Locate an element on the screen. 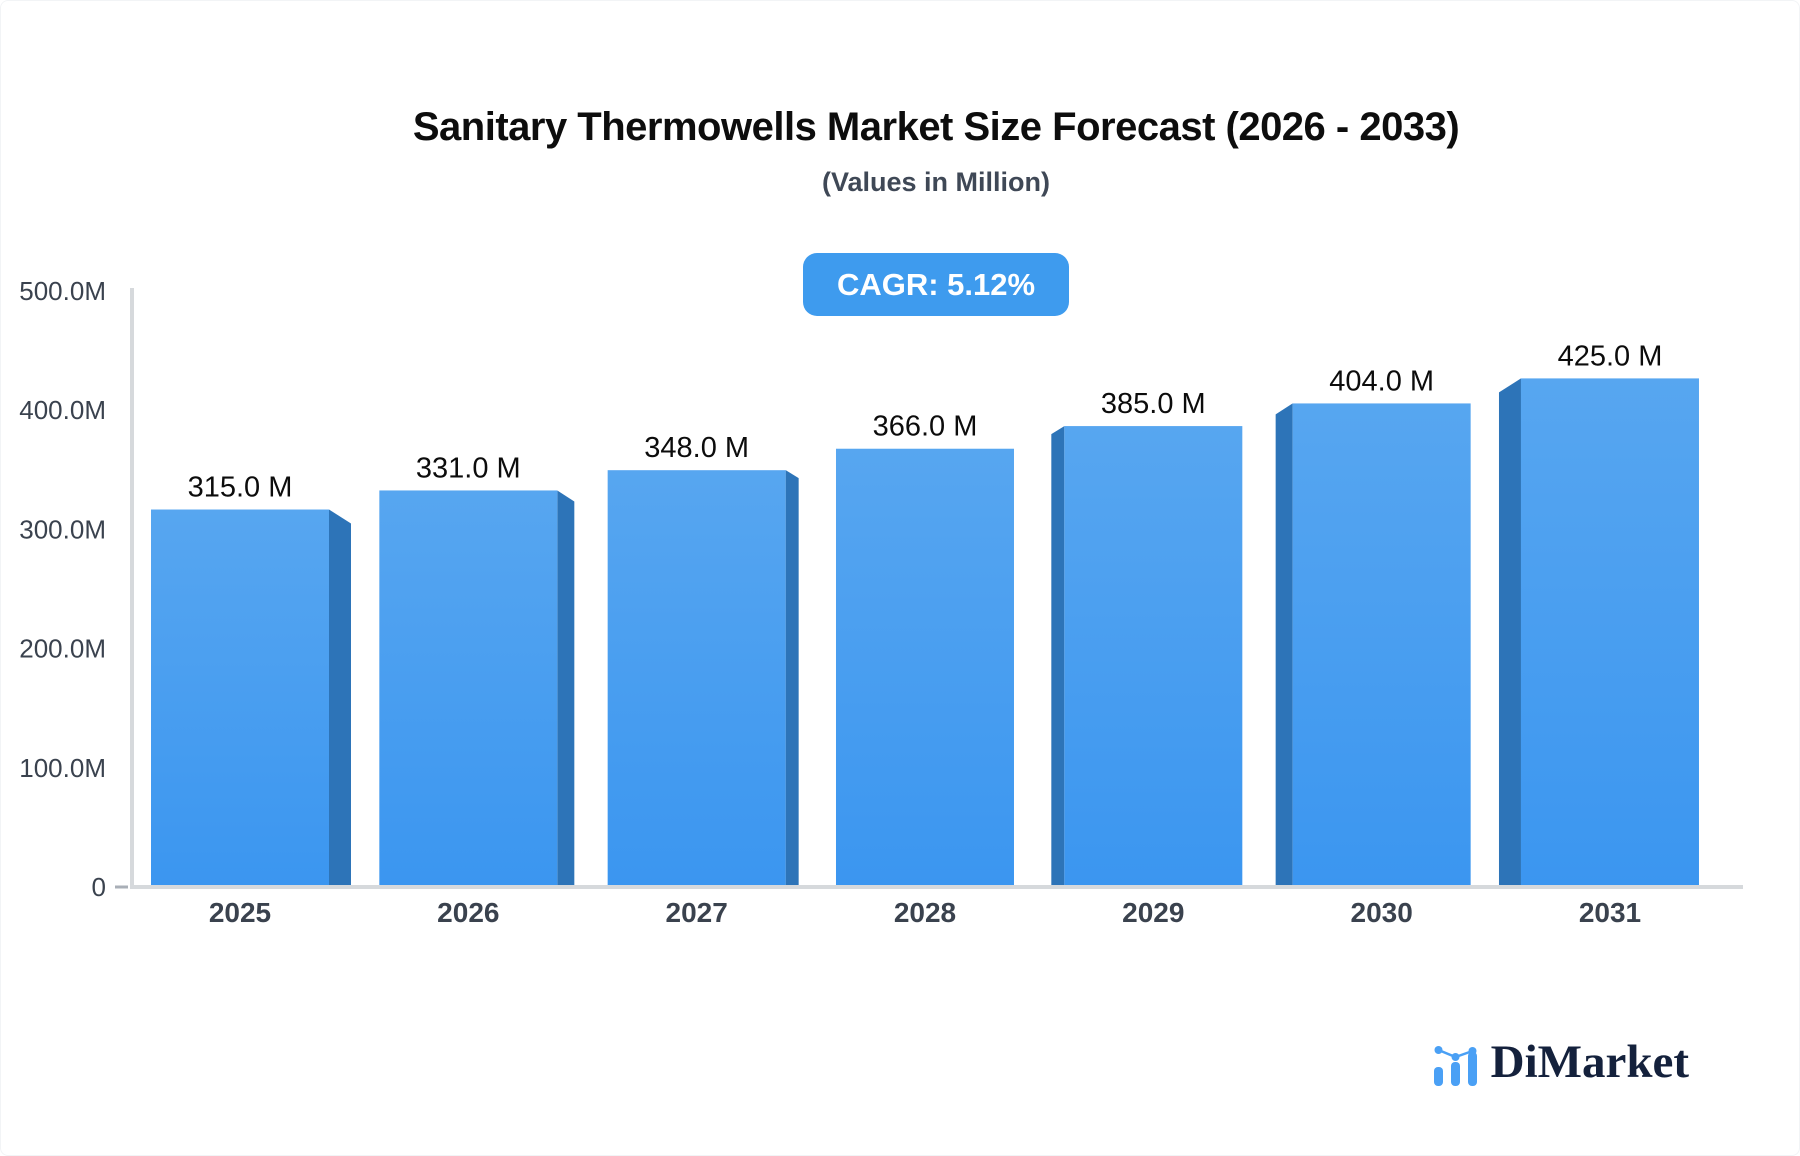 The width and height of the screenshot is (1800, 1156). bar-value-label: 385.0 M is located at coordinates (1153, 404).